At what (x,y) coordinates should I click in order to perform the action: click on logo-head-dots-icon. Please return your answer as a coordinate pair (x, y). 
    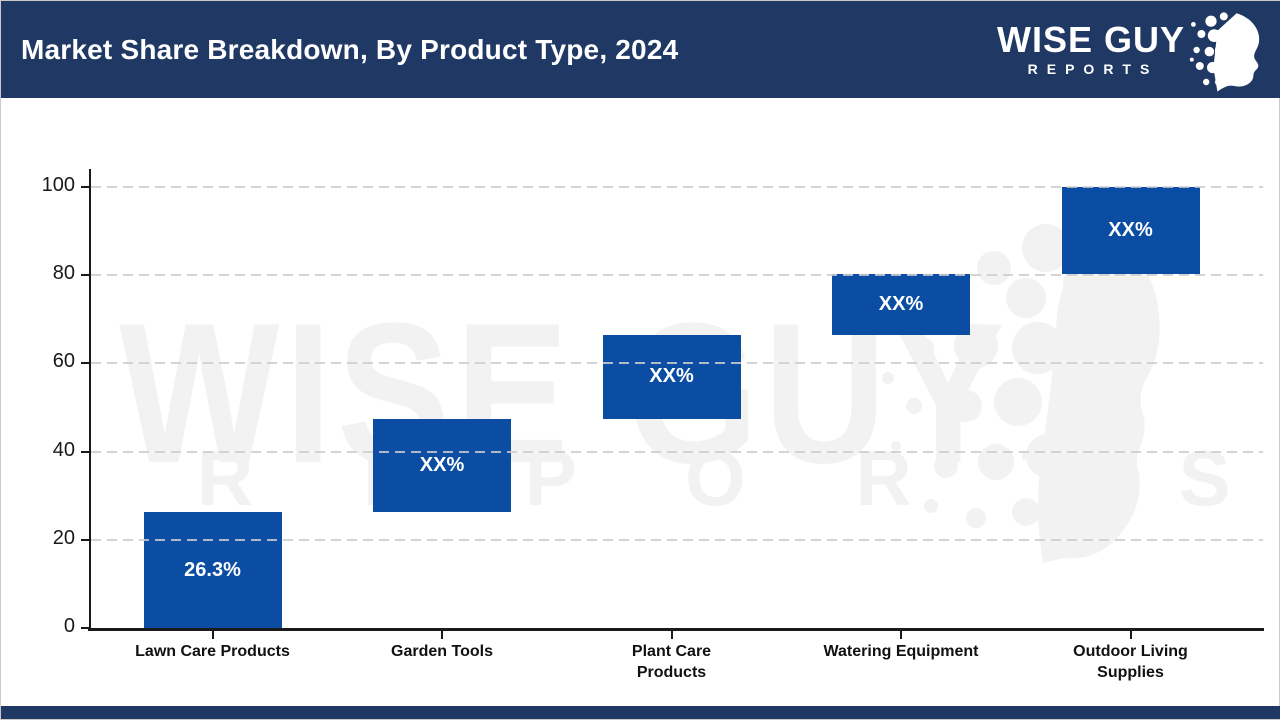
    Looking at the image, I should click on (1224, 51).